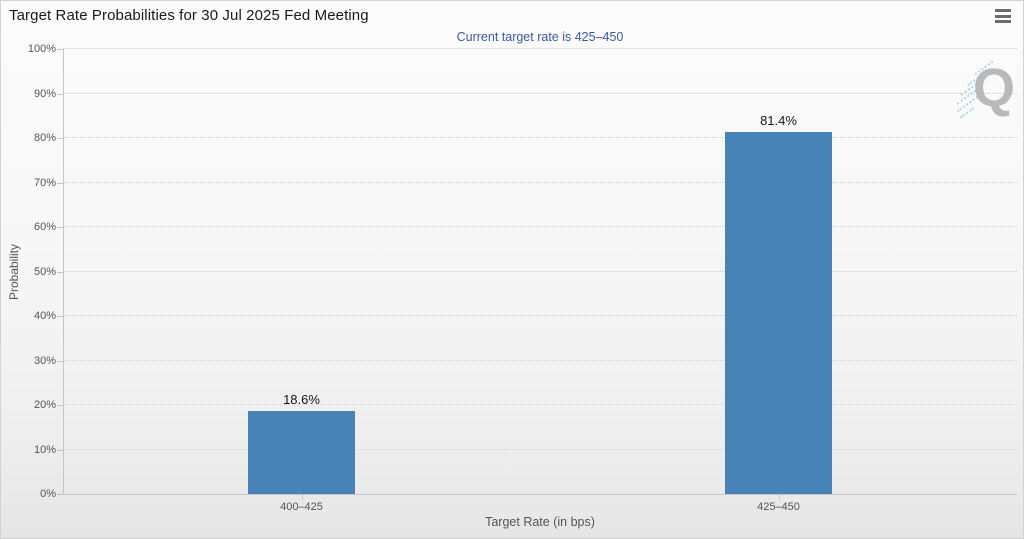 This screenshot has height=539, width=1024. I want to click on y-axis-tick-label: 90%, so click(44, 93).